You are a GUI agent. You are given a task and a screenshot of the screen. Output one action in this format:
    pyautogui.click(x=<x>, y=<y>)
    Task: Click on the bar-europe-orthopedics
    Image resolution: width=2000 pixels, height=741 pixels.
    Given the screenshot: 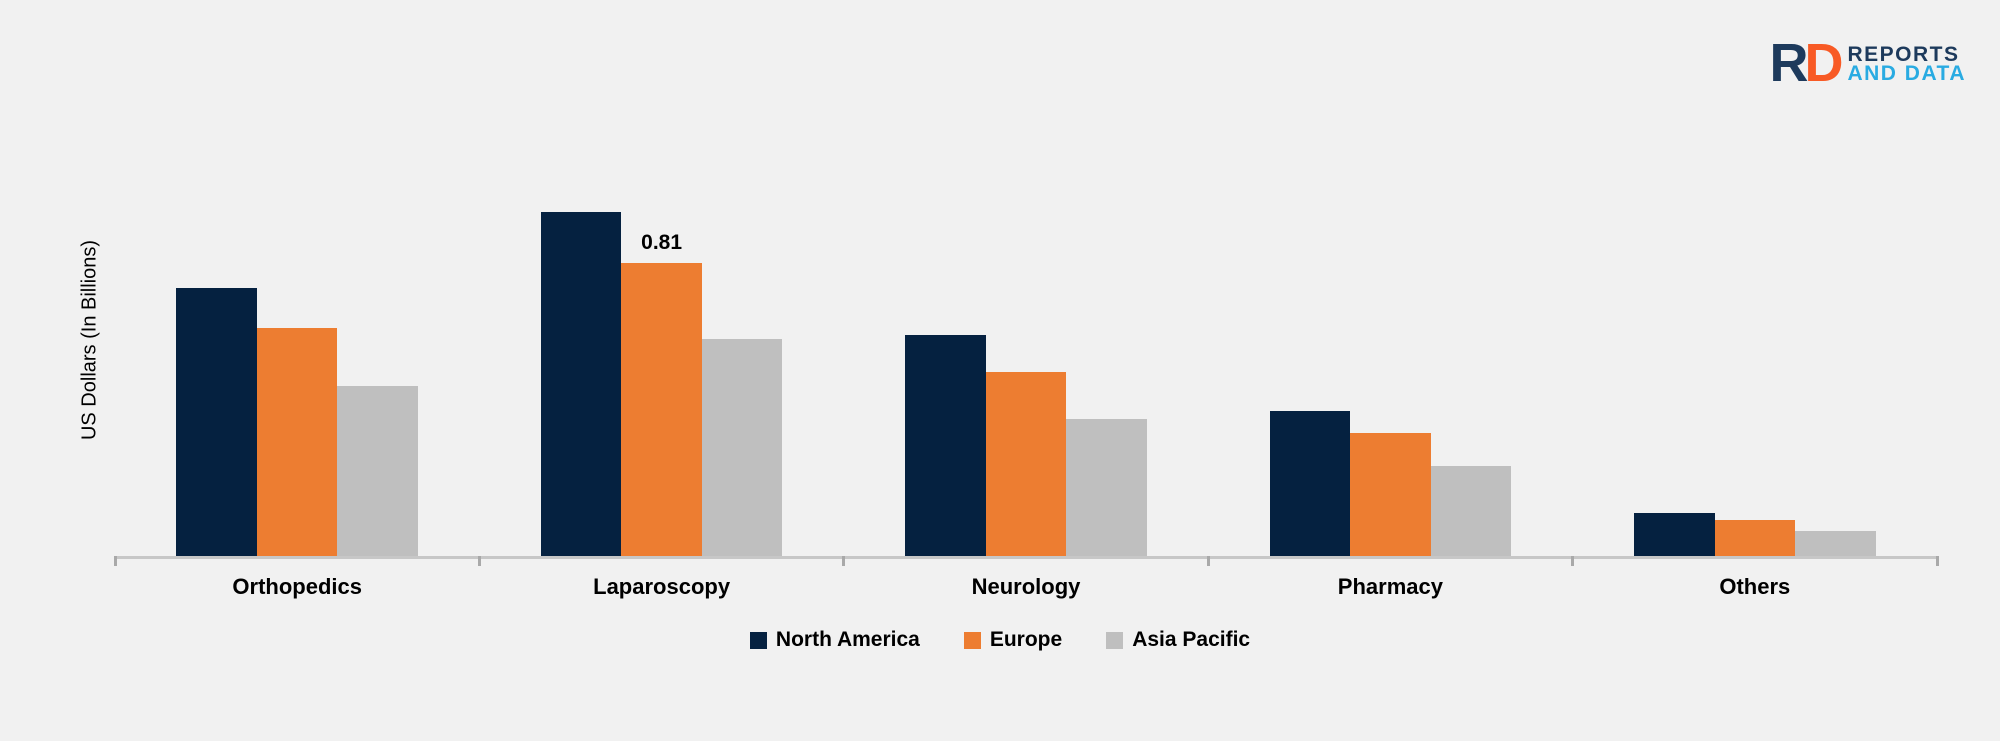 What is the action you would take?
    pyautogui.click(x=297, y=442)
    